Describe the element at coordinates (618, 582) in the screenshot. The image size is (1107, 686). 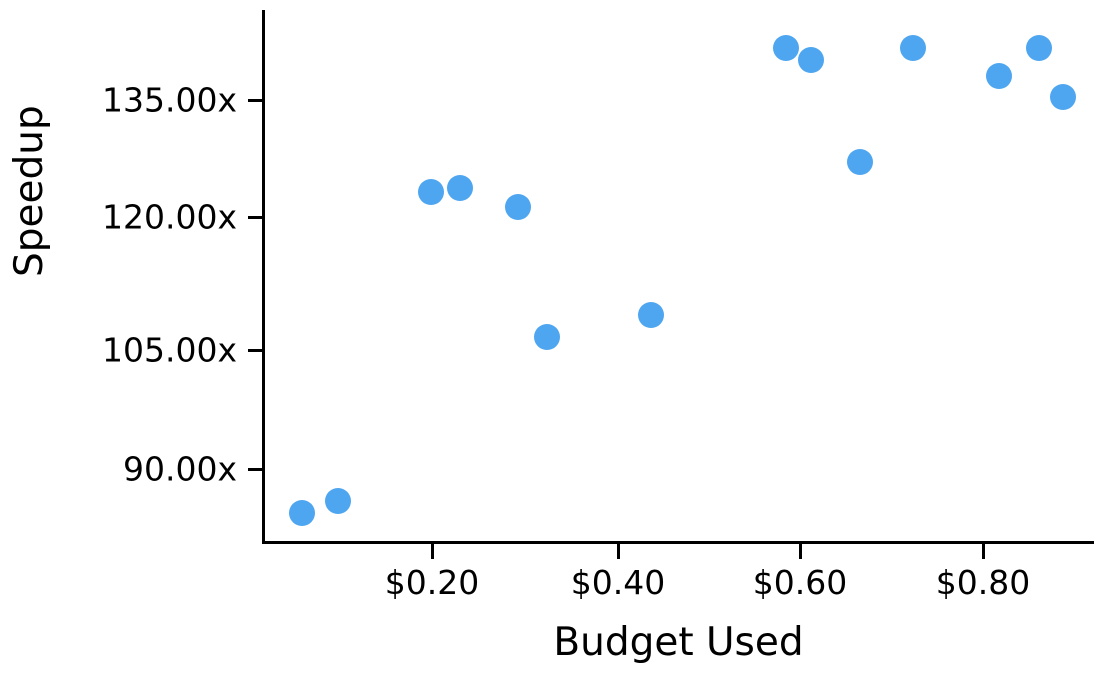
I see `x-tick-label-040: $0.40` at that location.